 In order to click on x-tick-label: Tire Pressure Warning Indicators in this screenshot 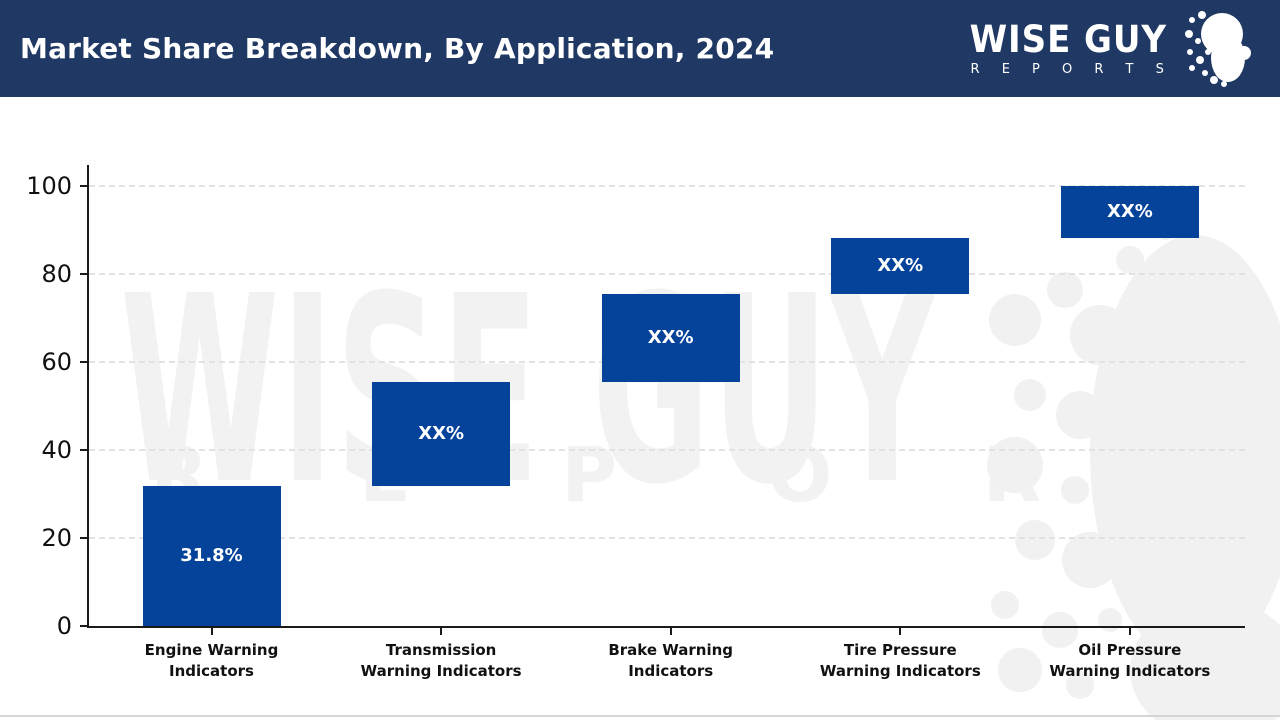, I will do `click(900, 661)`.